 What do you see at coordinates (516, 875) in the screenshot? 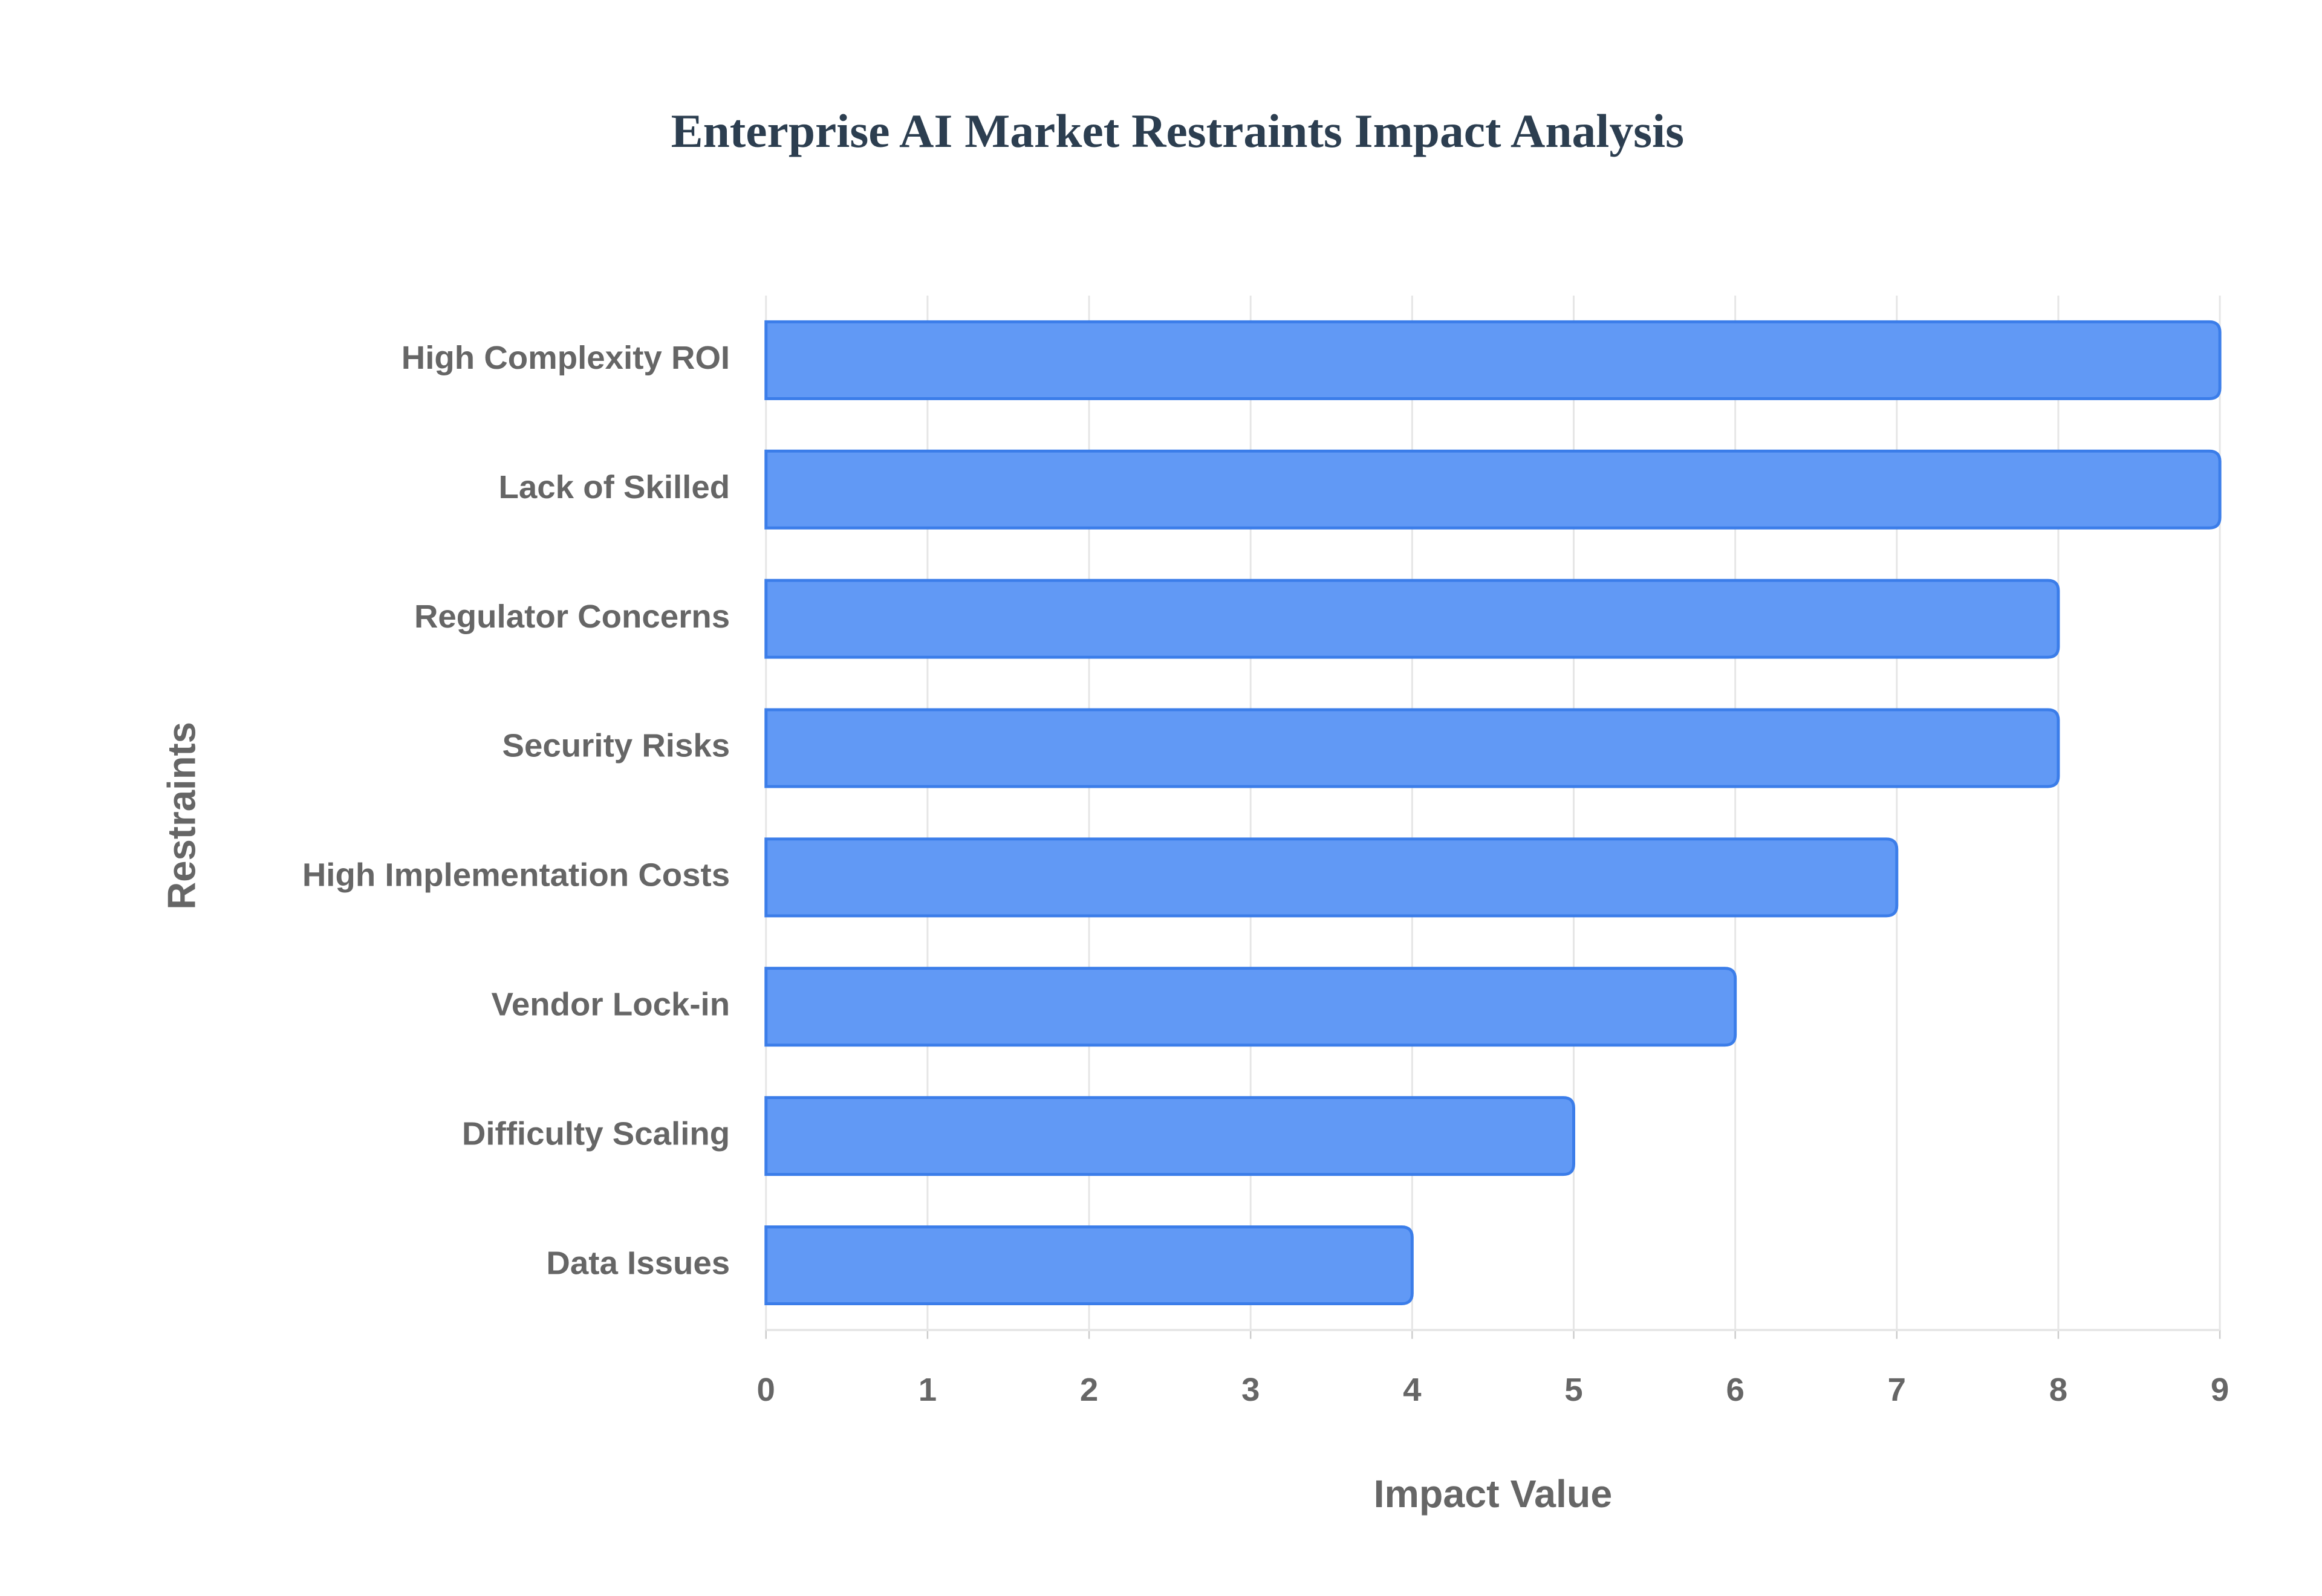
I see `y-tick-label: High Implementation Costs` at bounding box center [516, 875].